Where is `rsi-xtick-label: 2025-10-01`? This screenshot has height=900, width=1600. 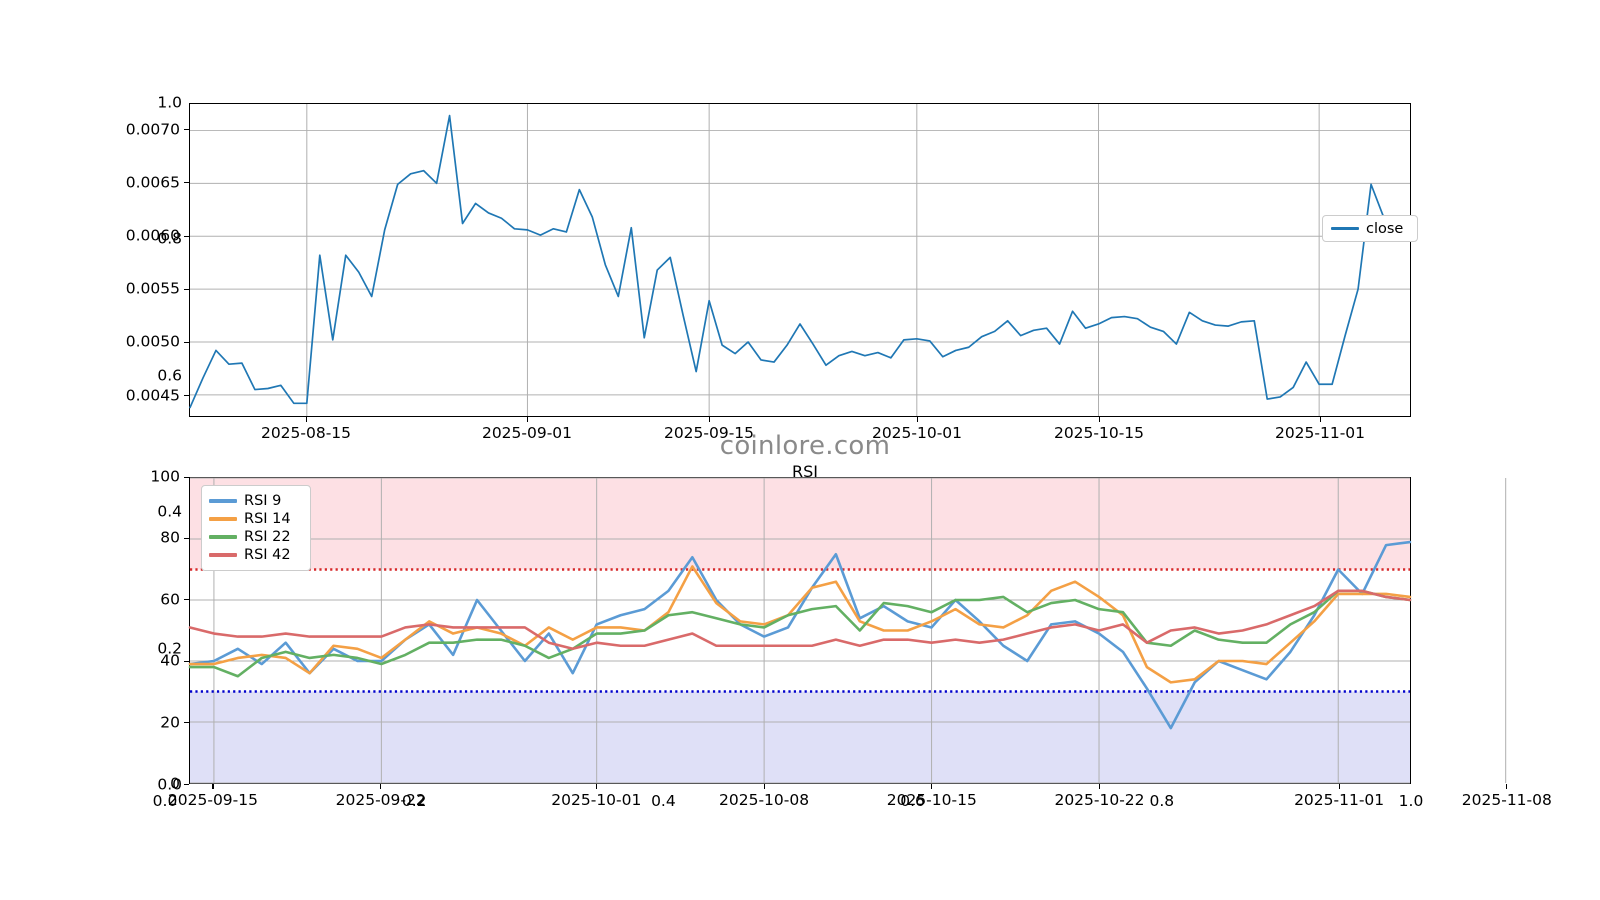
rsi-xtick-label: 2025-10-01 is located at coordinates (596, 800).